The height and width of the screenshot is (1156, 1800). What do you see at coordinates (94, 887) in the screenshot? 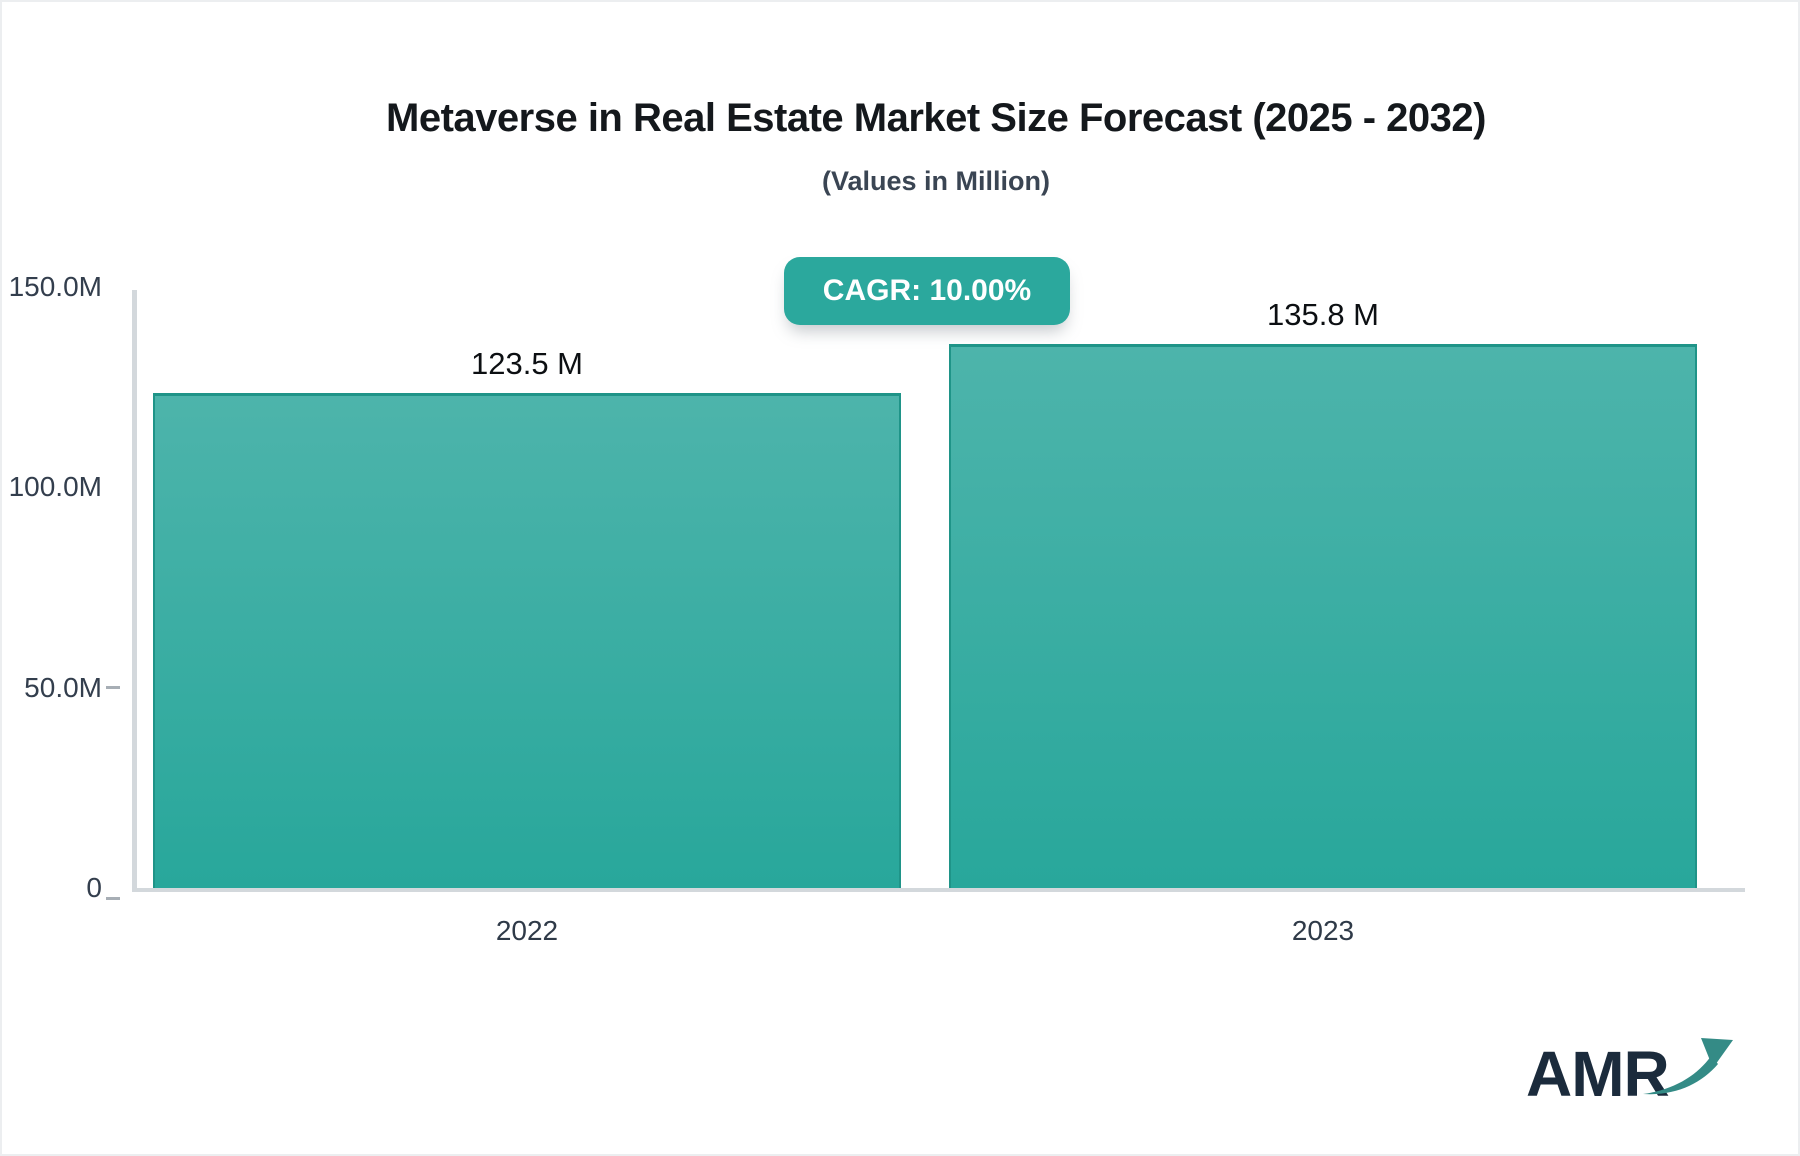
I see `y-tick-label: 0` at bounding box center [94, 887].